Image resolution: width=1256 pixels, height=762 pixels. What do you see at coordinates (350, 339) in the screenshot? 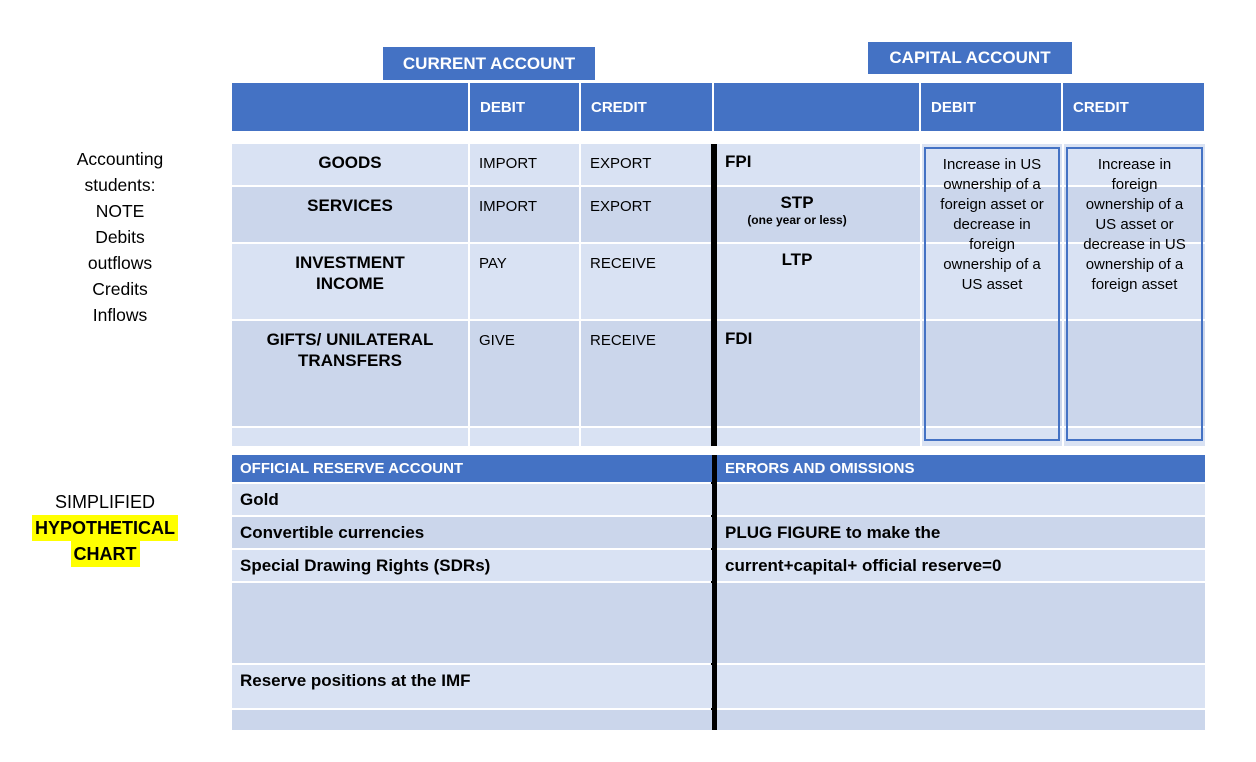
I see `gifts-transfers-label: GIFTS/ UNILATERAL` at bounding box center [350, 339].